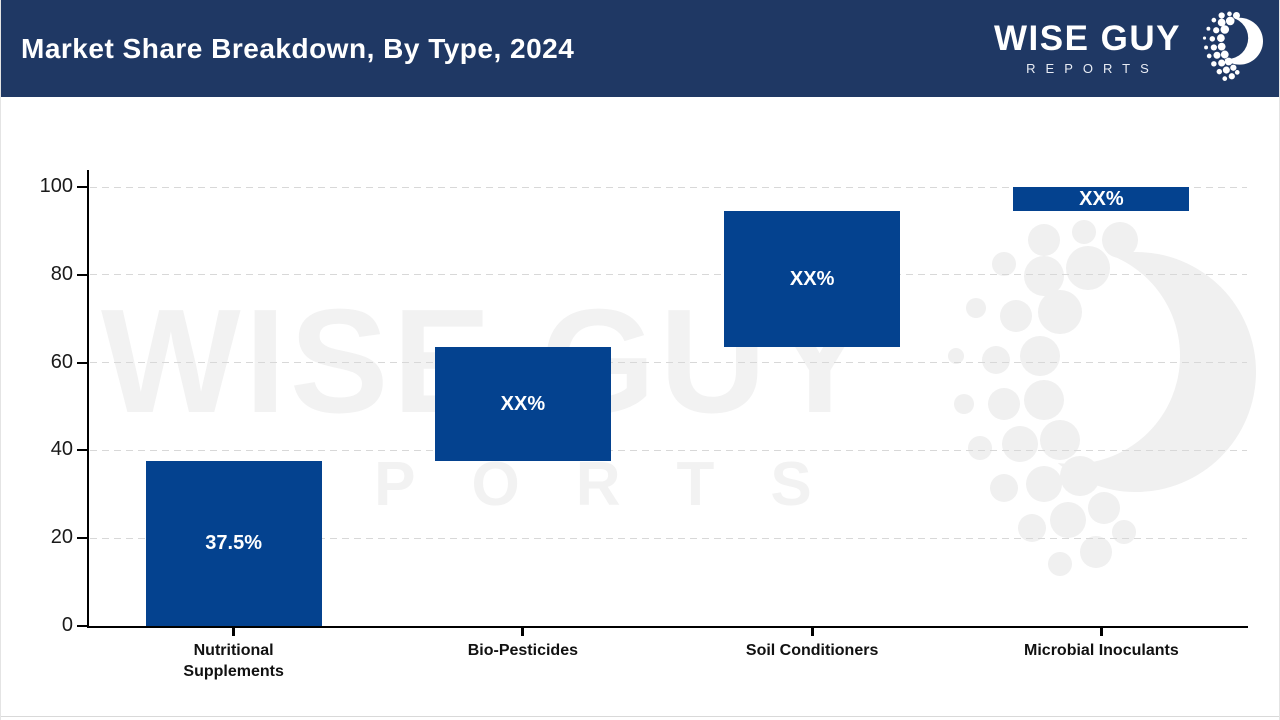  Describe the element at coordinates (667, 627) in the screenshot. I see `x-axis` at that location.